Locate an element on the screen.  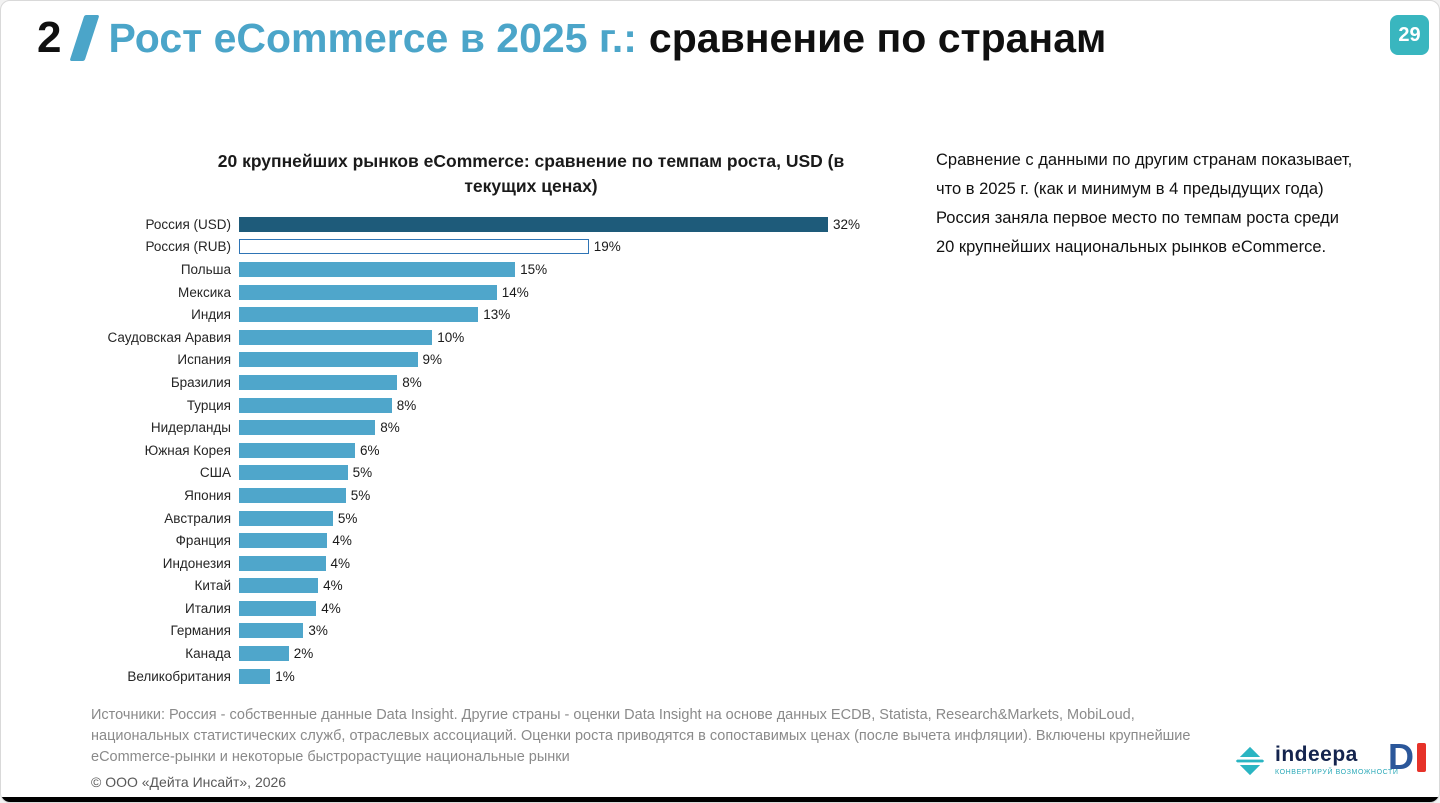
bar-area: 9% is located at coordinates (570, 360).